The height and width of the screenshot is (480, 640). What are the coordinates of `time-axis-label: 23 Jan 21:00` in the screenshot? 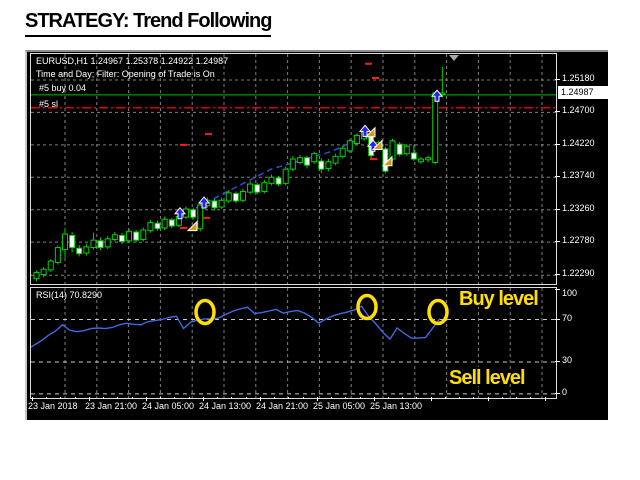 It's located at (111, 406).